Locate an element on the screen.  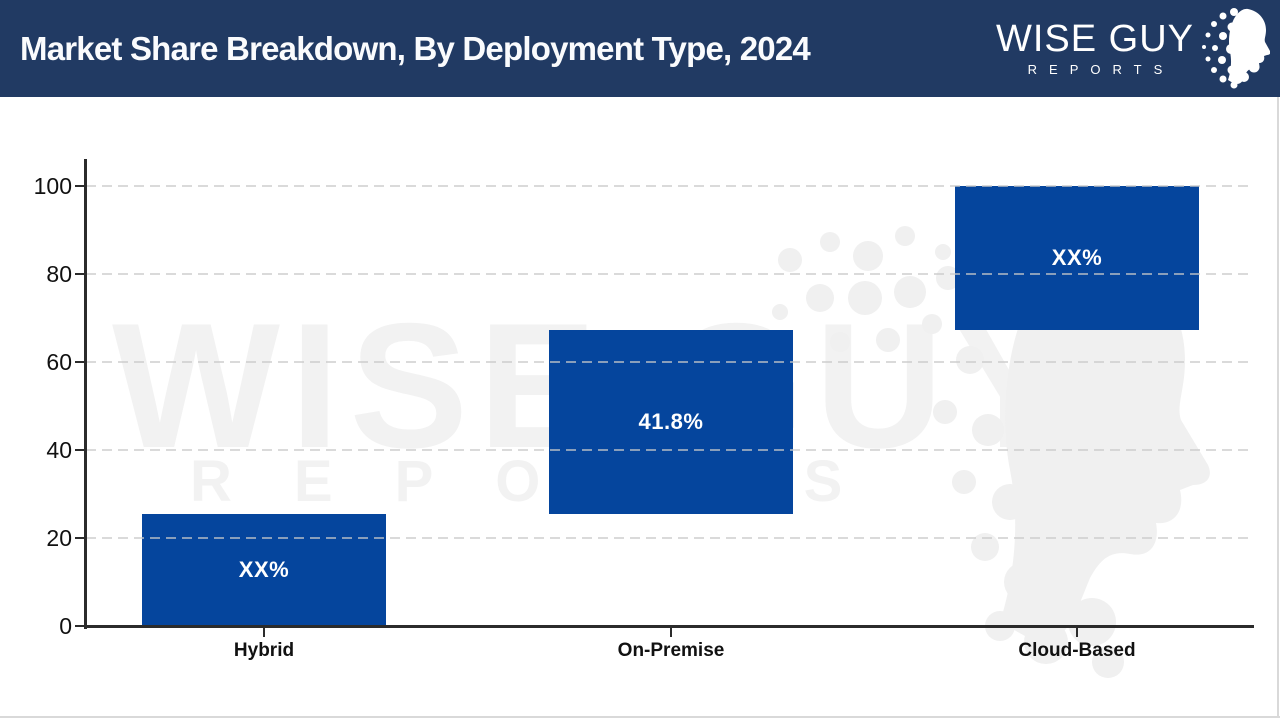
bar-value-label-hybrid: XX% is located at coordinates (264, 569).